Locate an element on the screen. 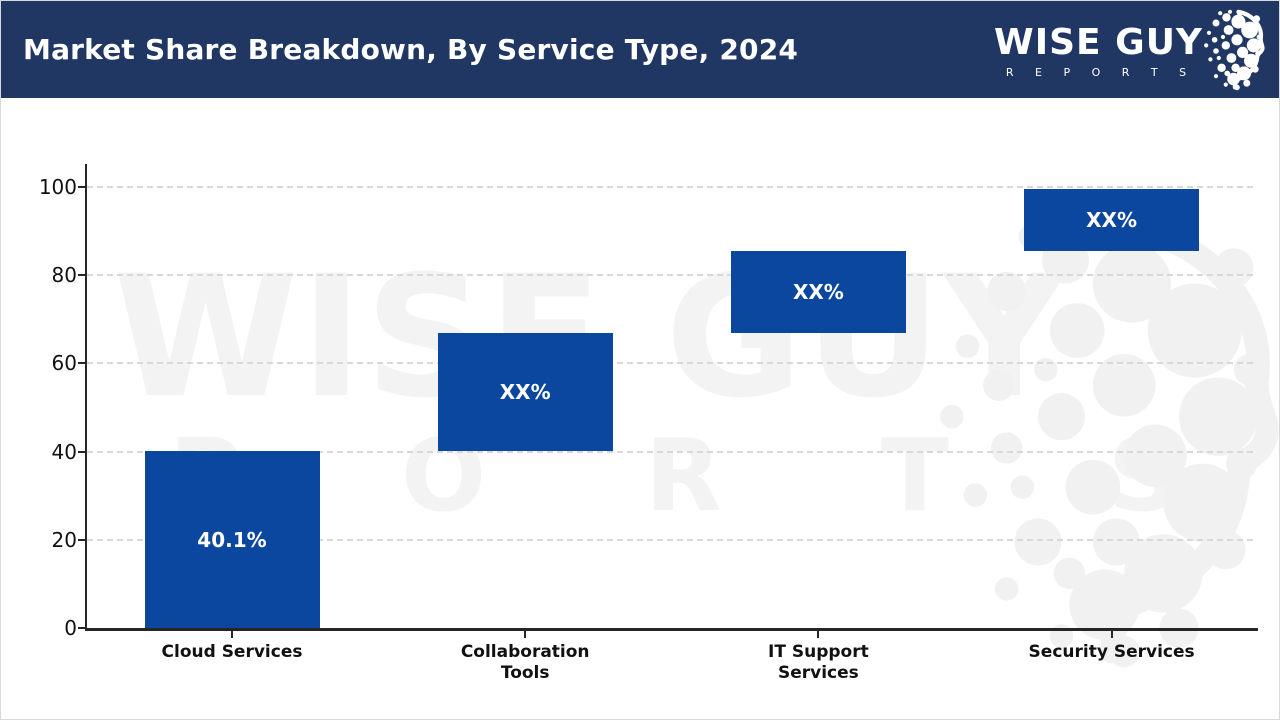 This screenshot has width=1280, height=720. y-tick-label-40: 40 is located at coordinates (64, 451).